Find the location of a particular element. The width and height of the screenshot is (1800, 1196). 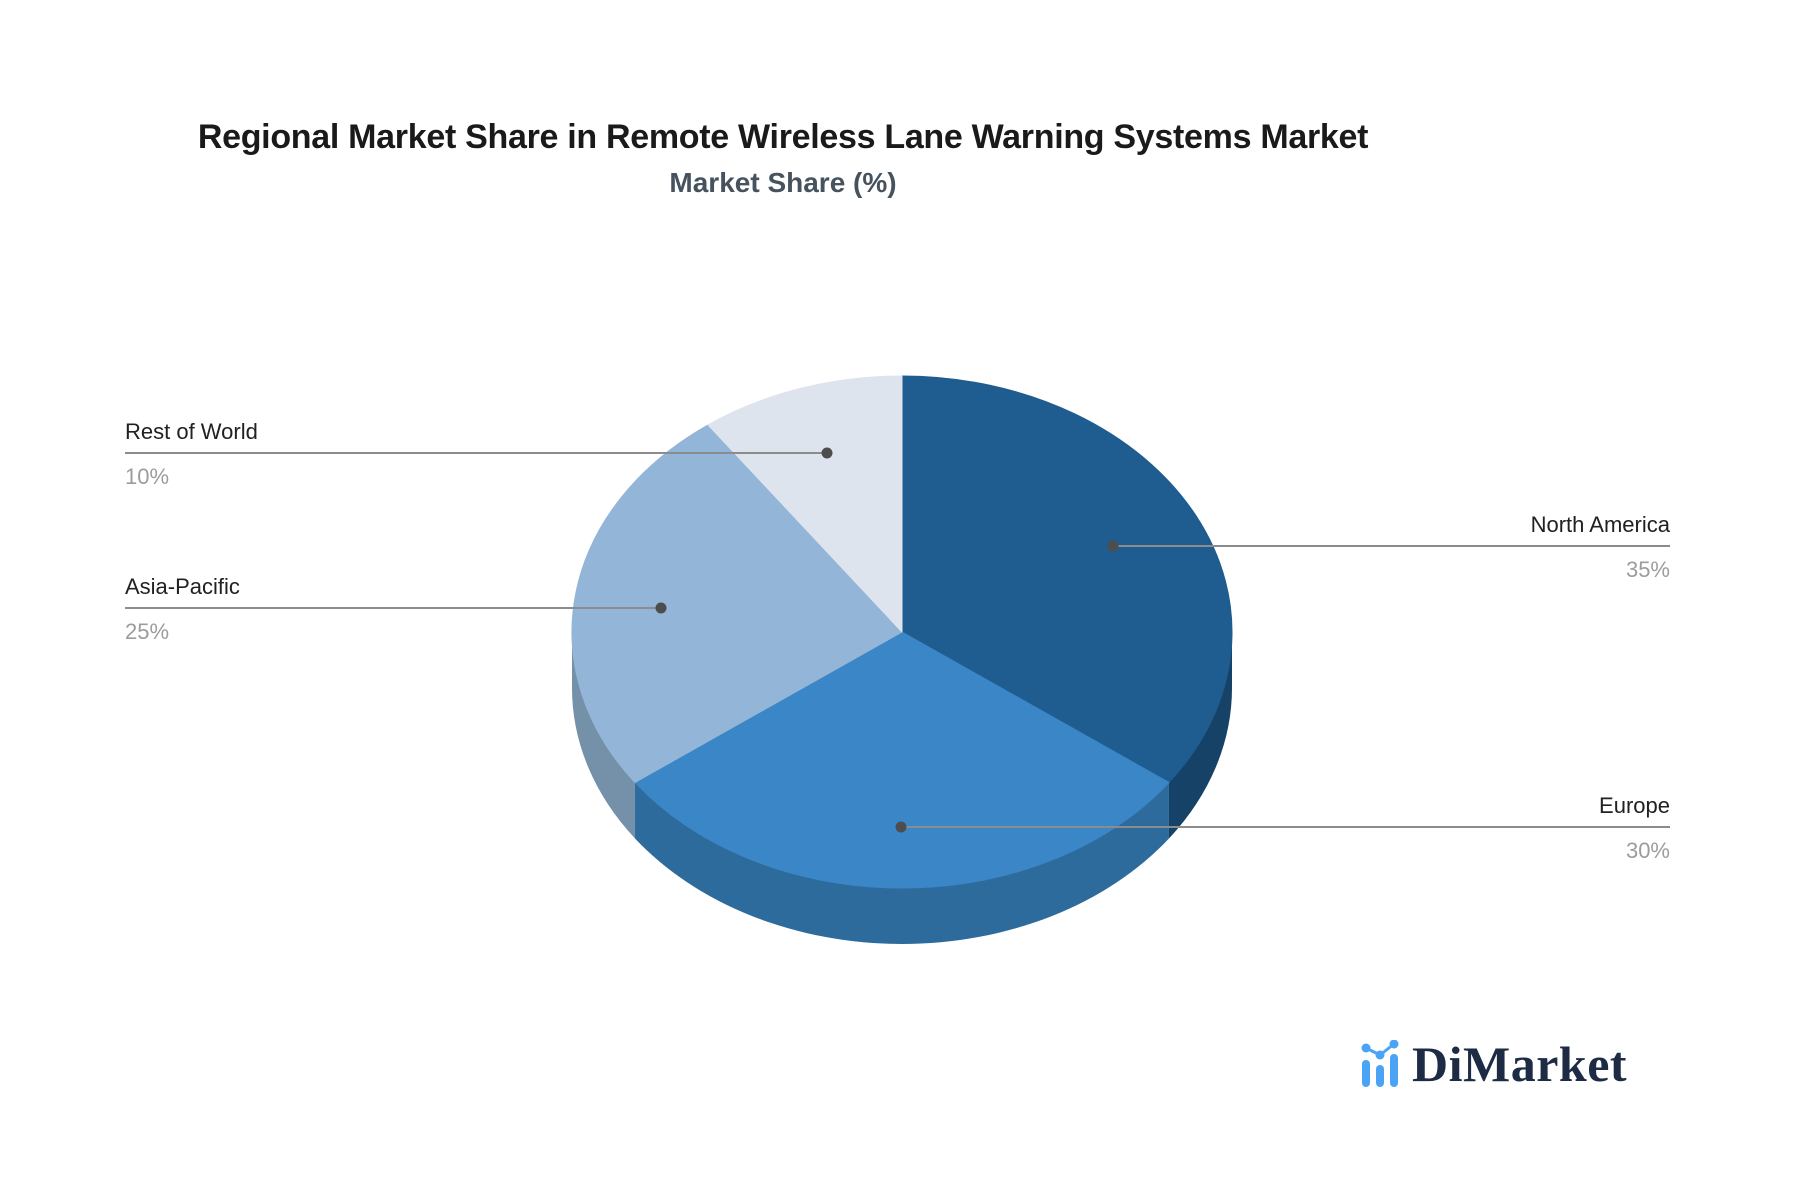

slice-percent: 10% is located at coordinates (147, 476).